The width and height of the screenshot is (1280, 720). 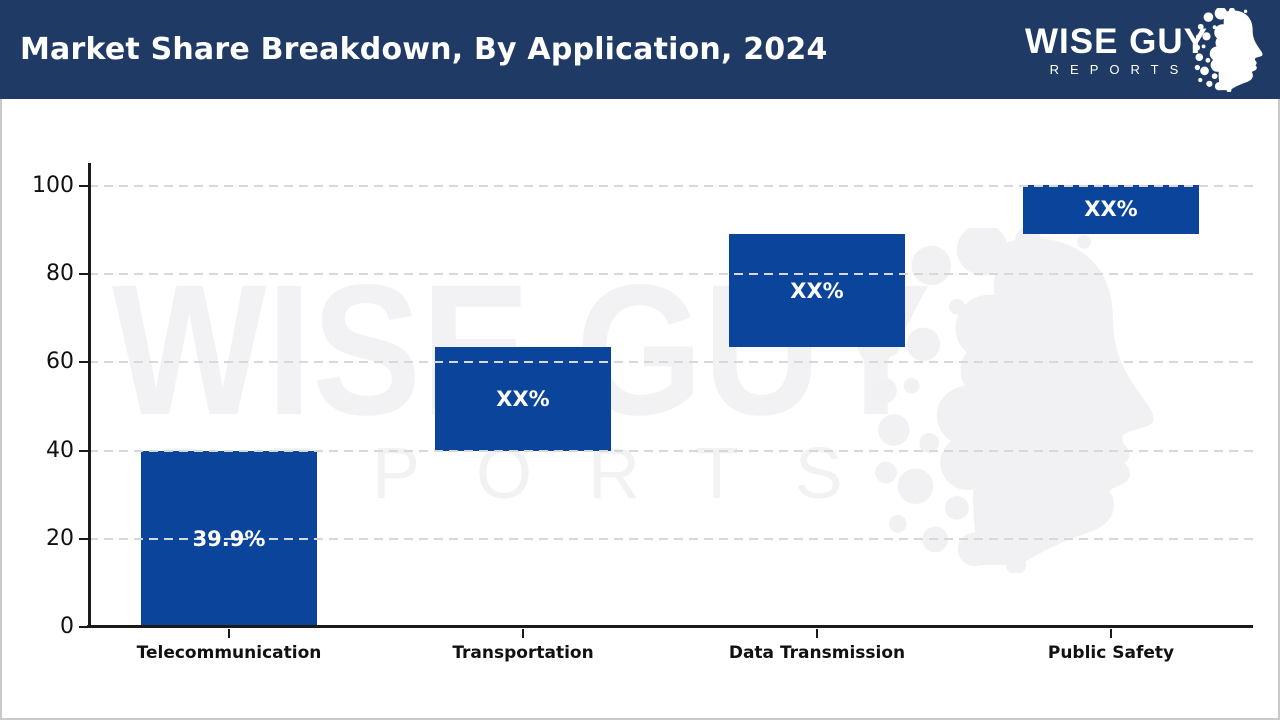 I want to click on x-category-label: Telecommunication, so click(x=229, y=653).